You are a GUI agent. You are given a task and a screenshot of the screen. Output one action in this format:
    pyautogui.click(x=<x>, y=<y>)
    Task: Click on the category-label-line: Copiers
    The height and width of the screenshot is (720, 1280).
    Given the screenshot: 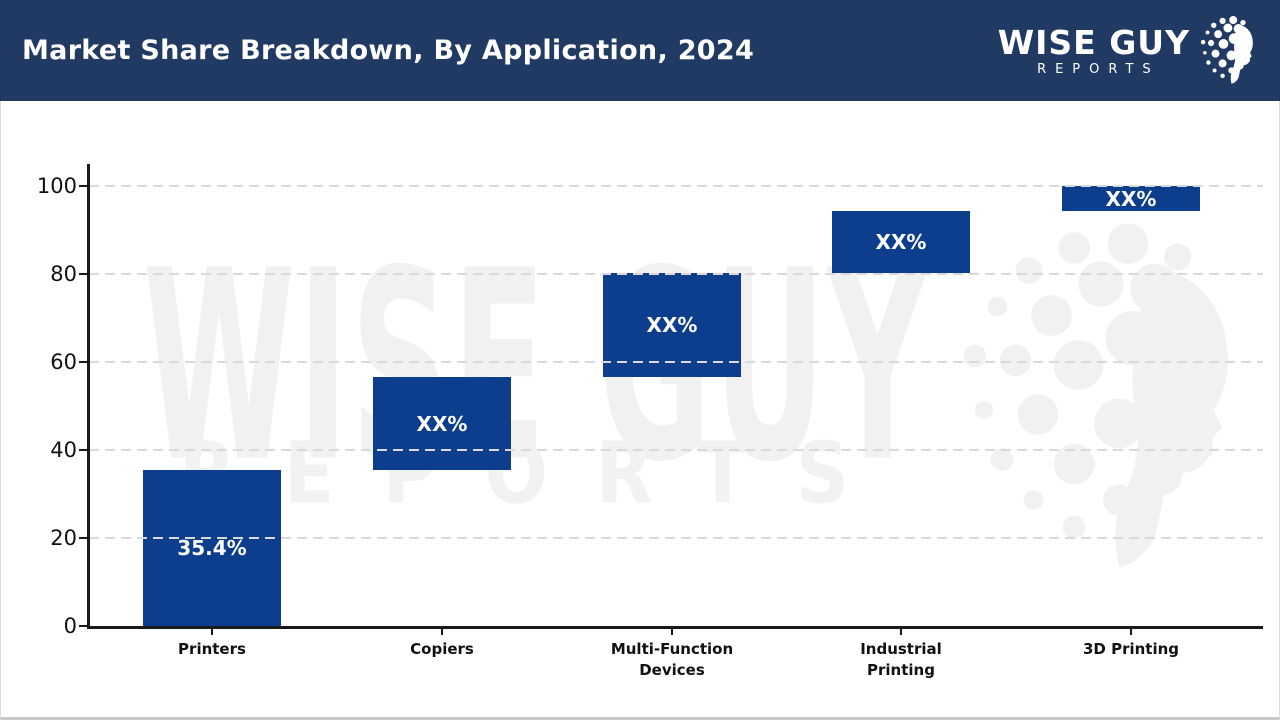 What is the action you would take?
    pyautogui.click(x=442, y=649)
    